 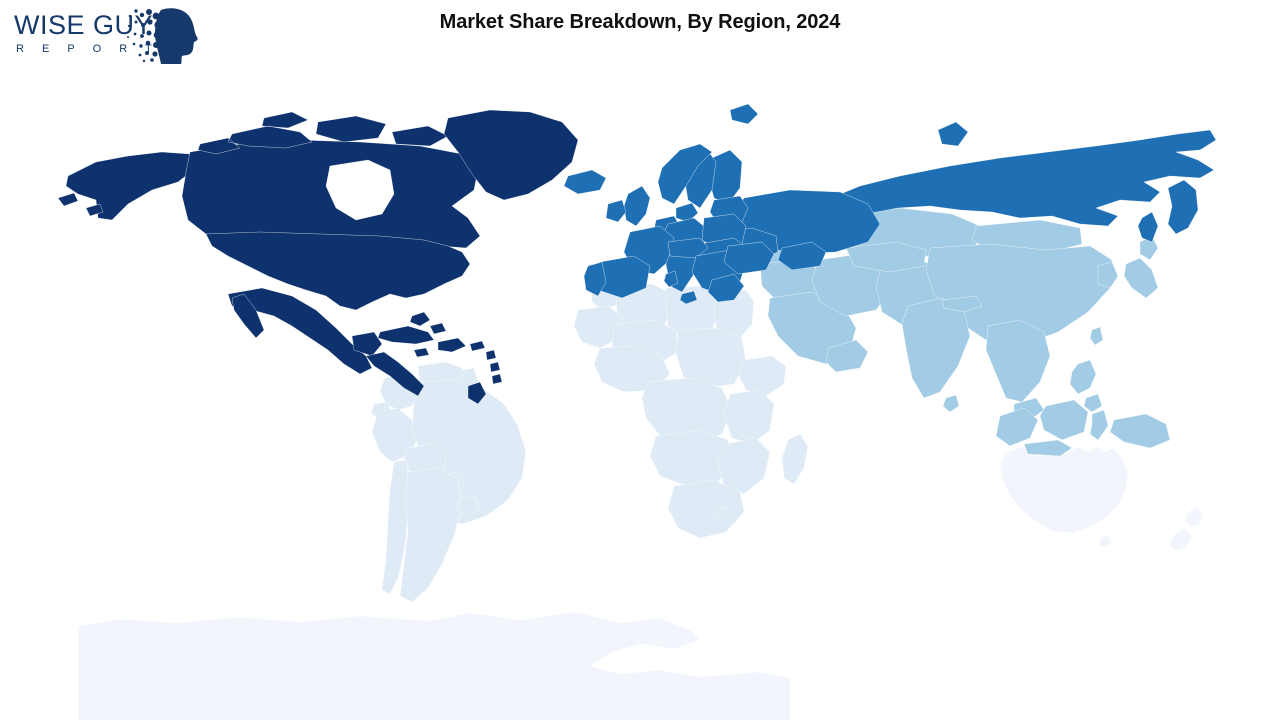 I want to click on country-russia, so click(x=1018, y=178).